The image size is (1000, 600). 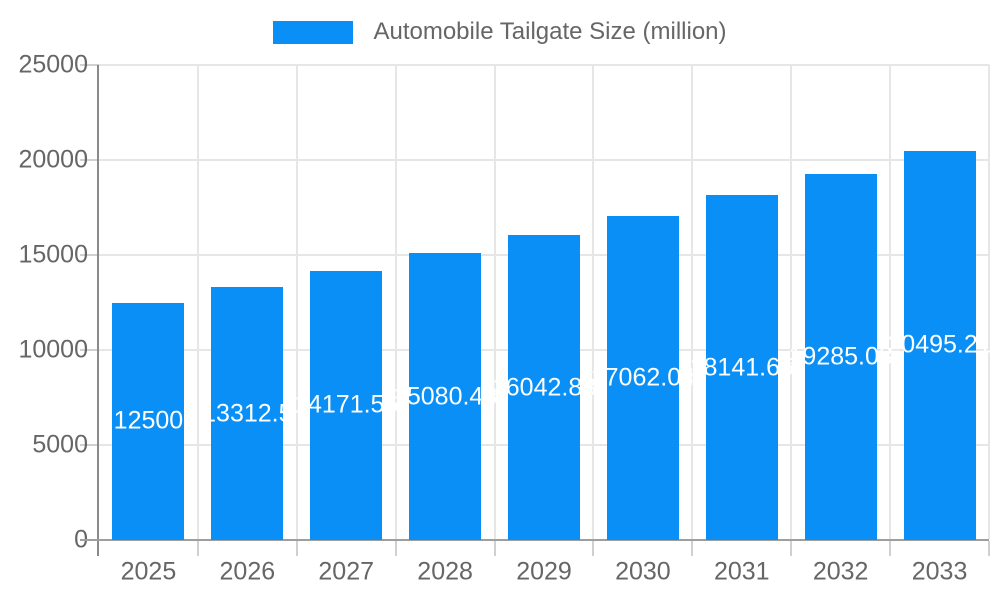 I want to click on y-tick-label: 25000, so click(x=53, y=64).